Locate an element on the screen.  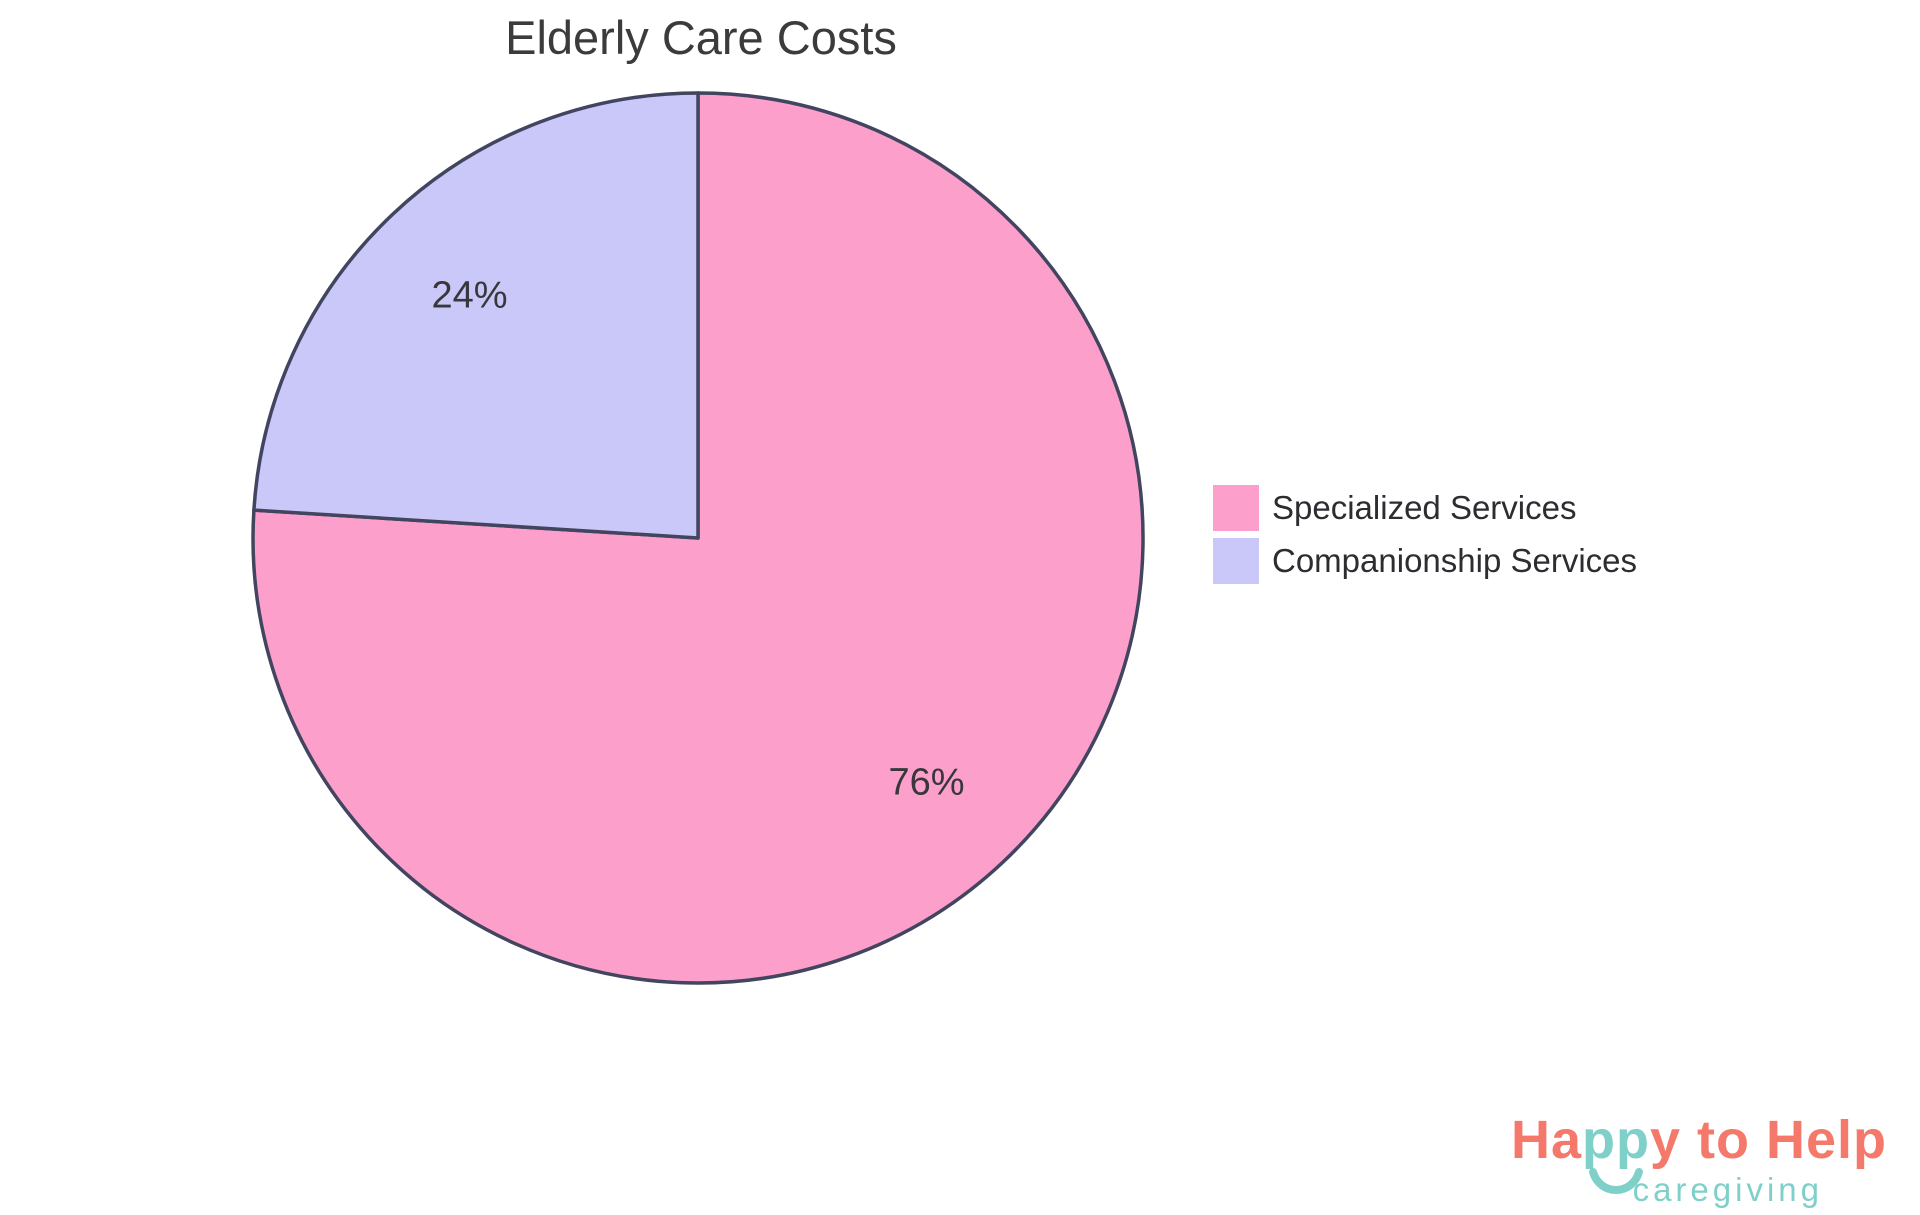
slice-percent-label-1: 24% is located at coordinates (469, 296).